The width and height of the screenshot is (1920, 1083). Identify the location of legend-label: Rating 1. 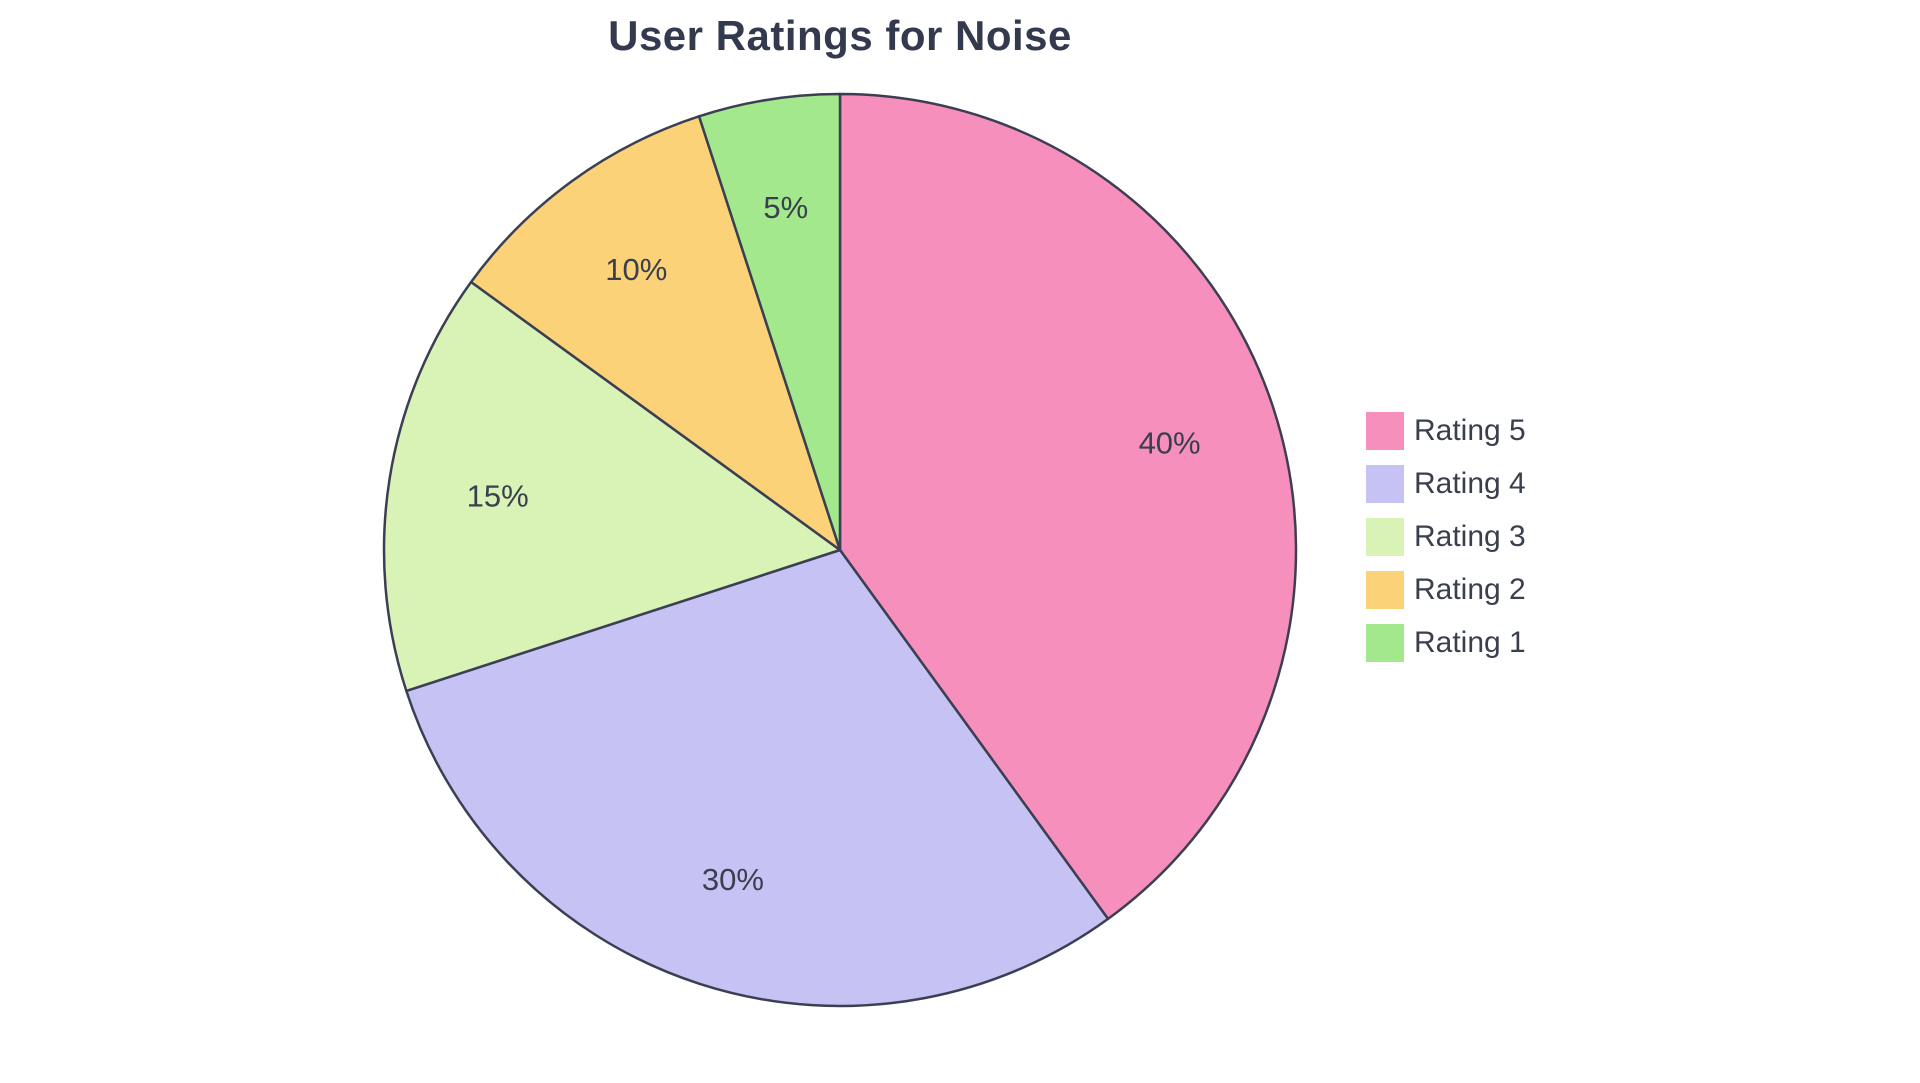
(1470, 642).